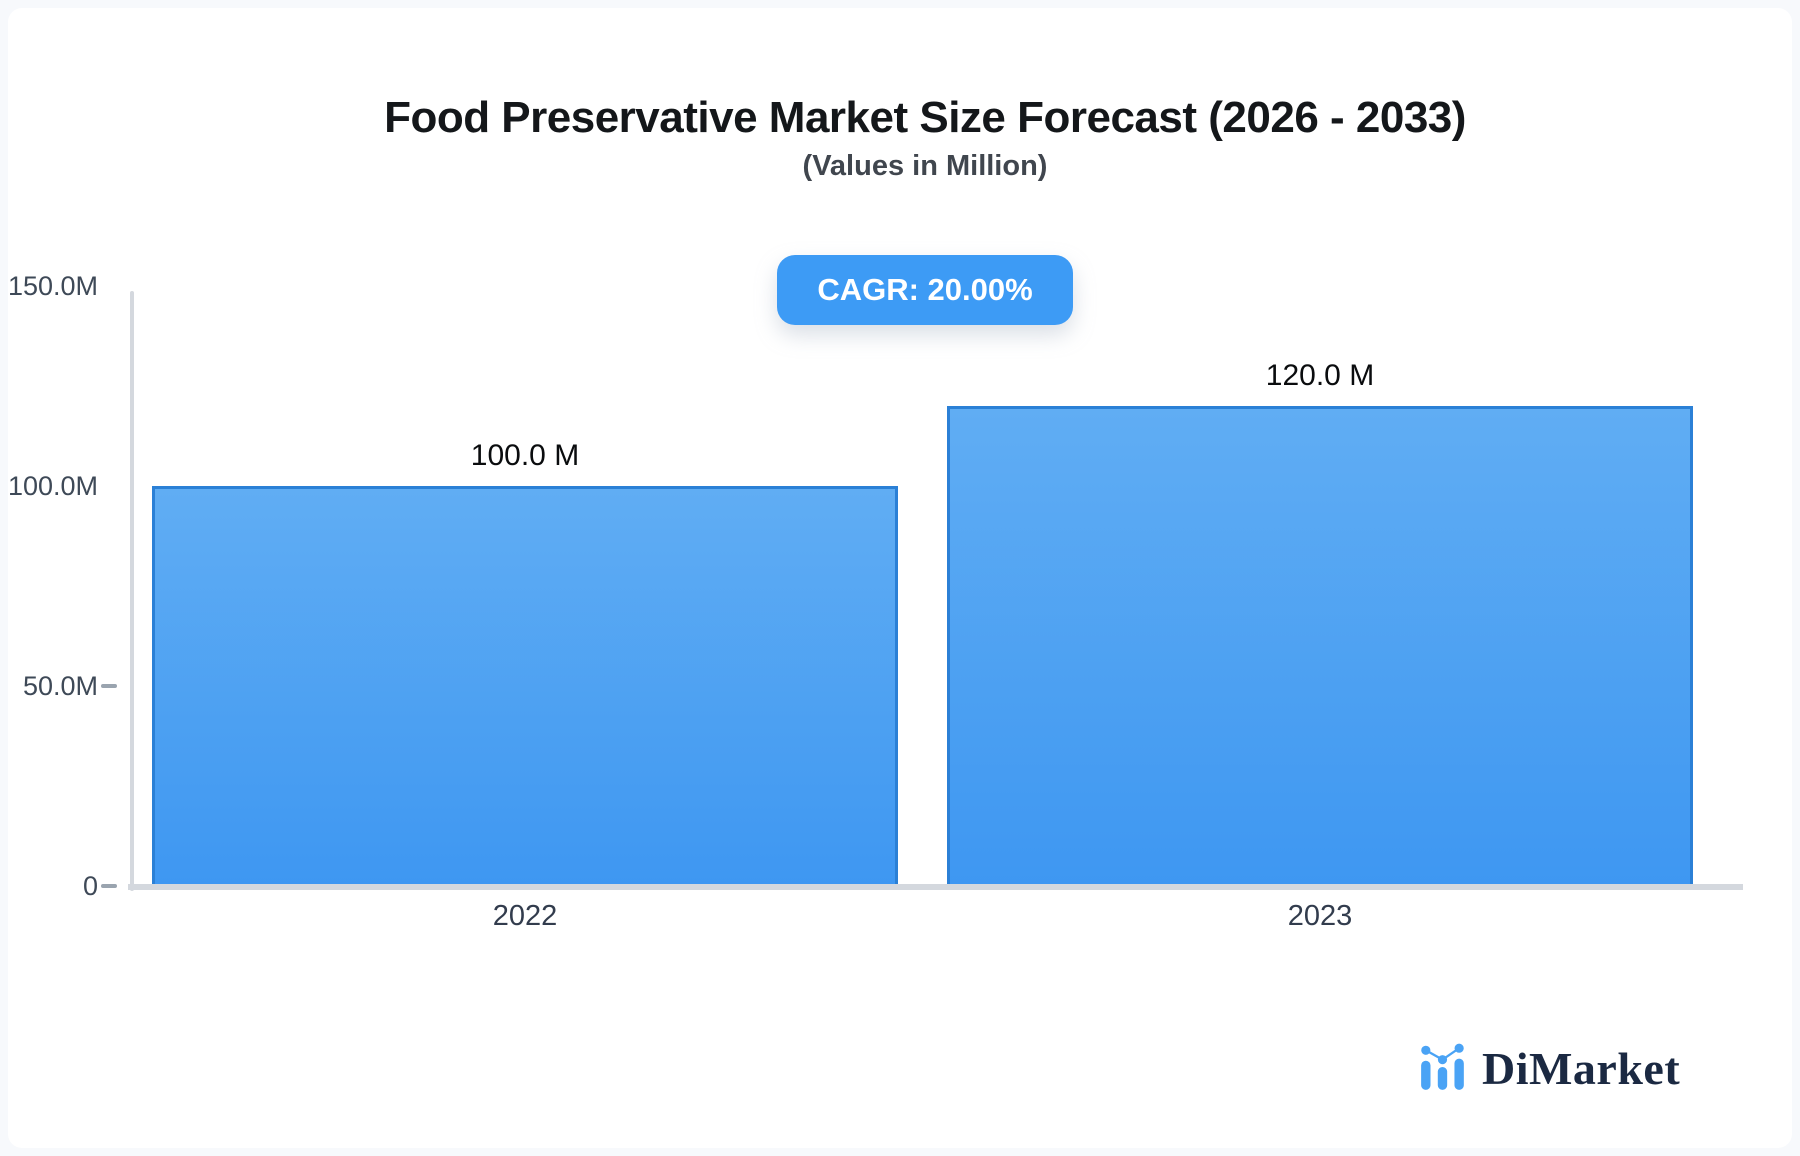 This screenshot has width=1800, height=1156. Describe the element at coordinates (1320, 916) in the screenshot. I see `x-axis-tick-label: 2023` at that location.